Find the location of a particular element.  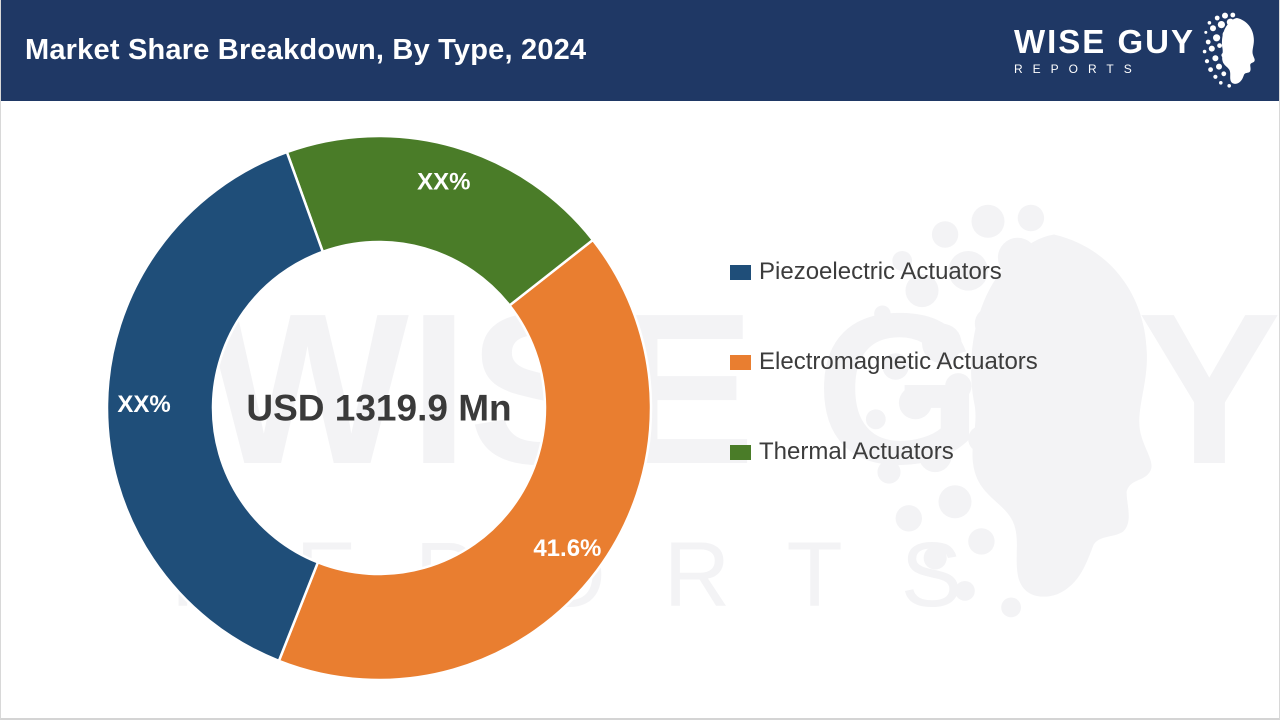

slice-label-piezoelectric-actuators: XX% is located at coordinates (143, 404).